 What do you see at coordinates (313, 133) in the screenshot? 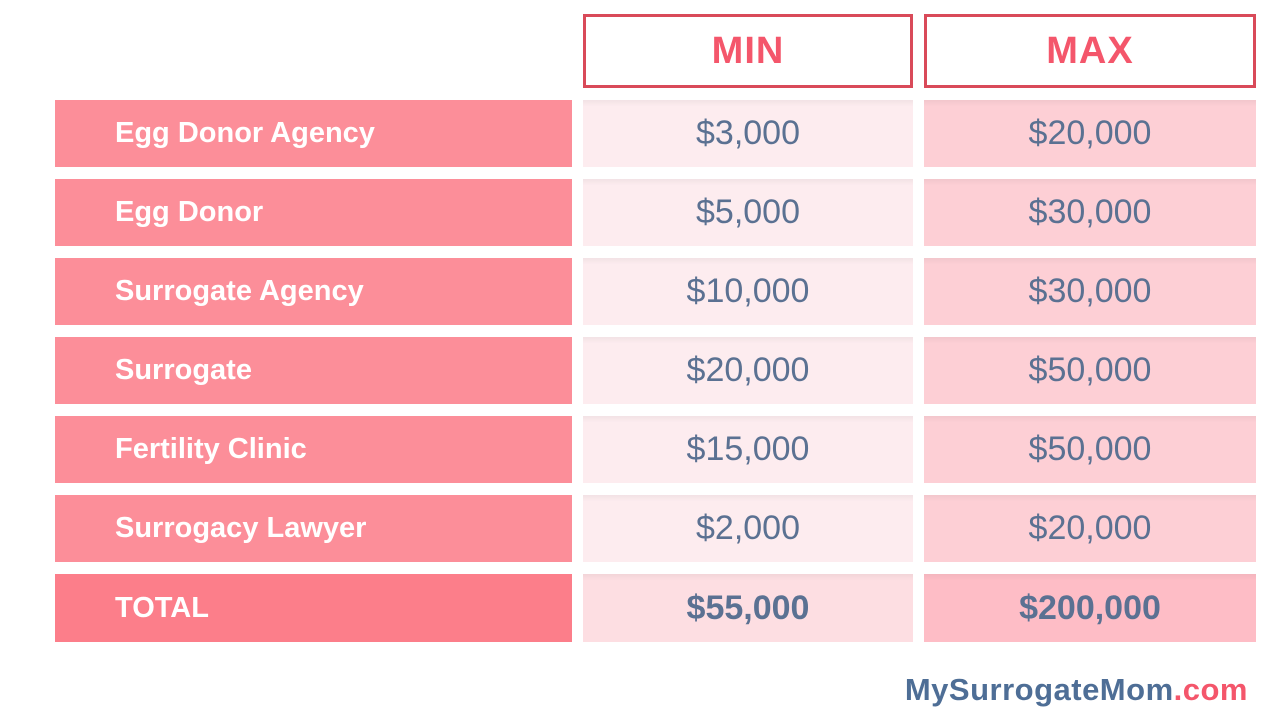
I see `row-label: Egg Donor Agency` at bounding box center [313, 133].